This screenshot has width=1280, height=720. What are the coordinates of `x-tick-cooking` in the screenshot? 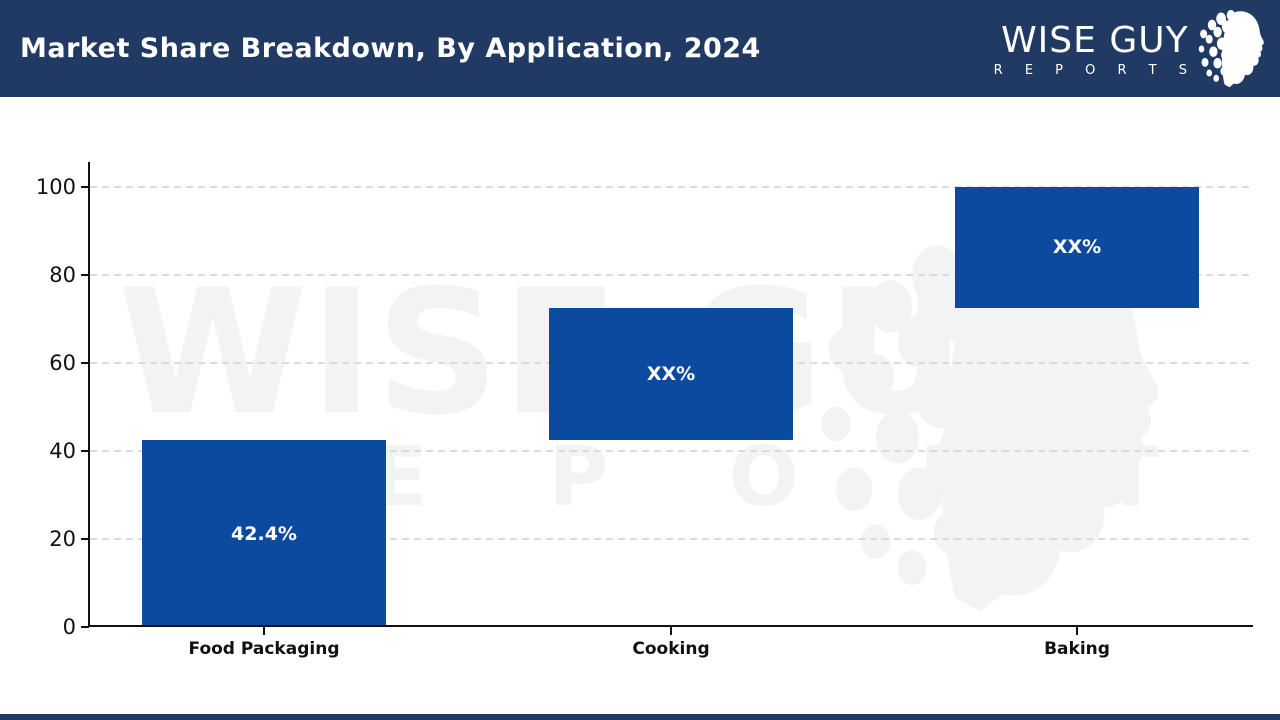 It's located at (671, 631).